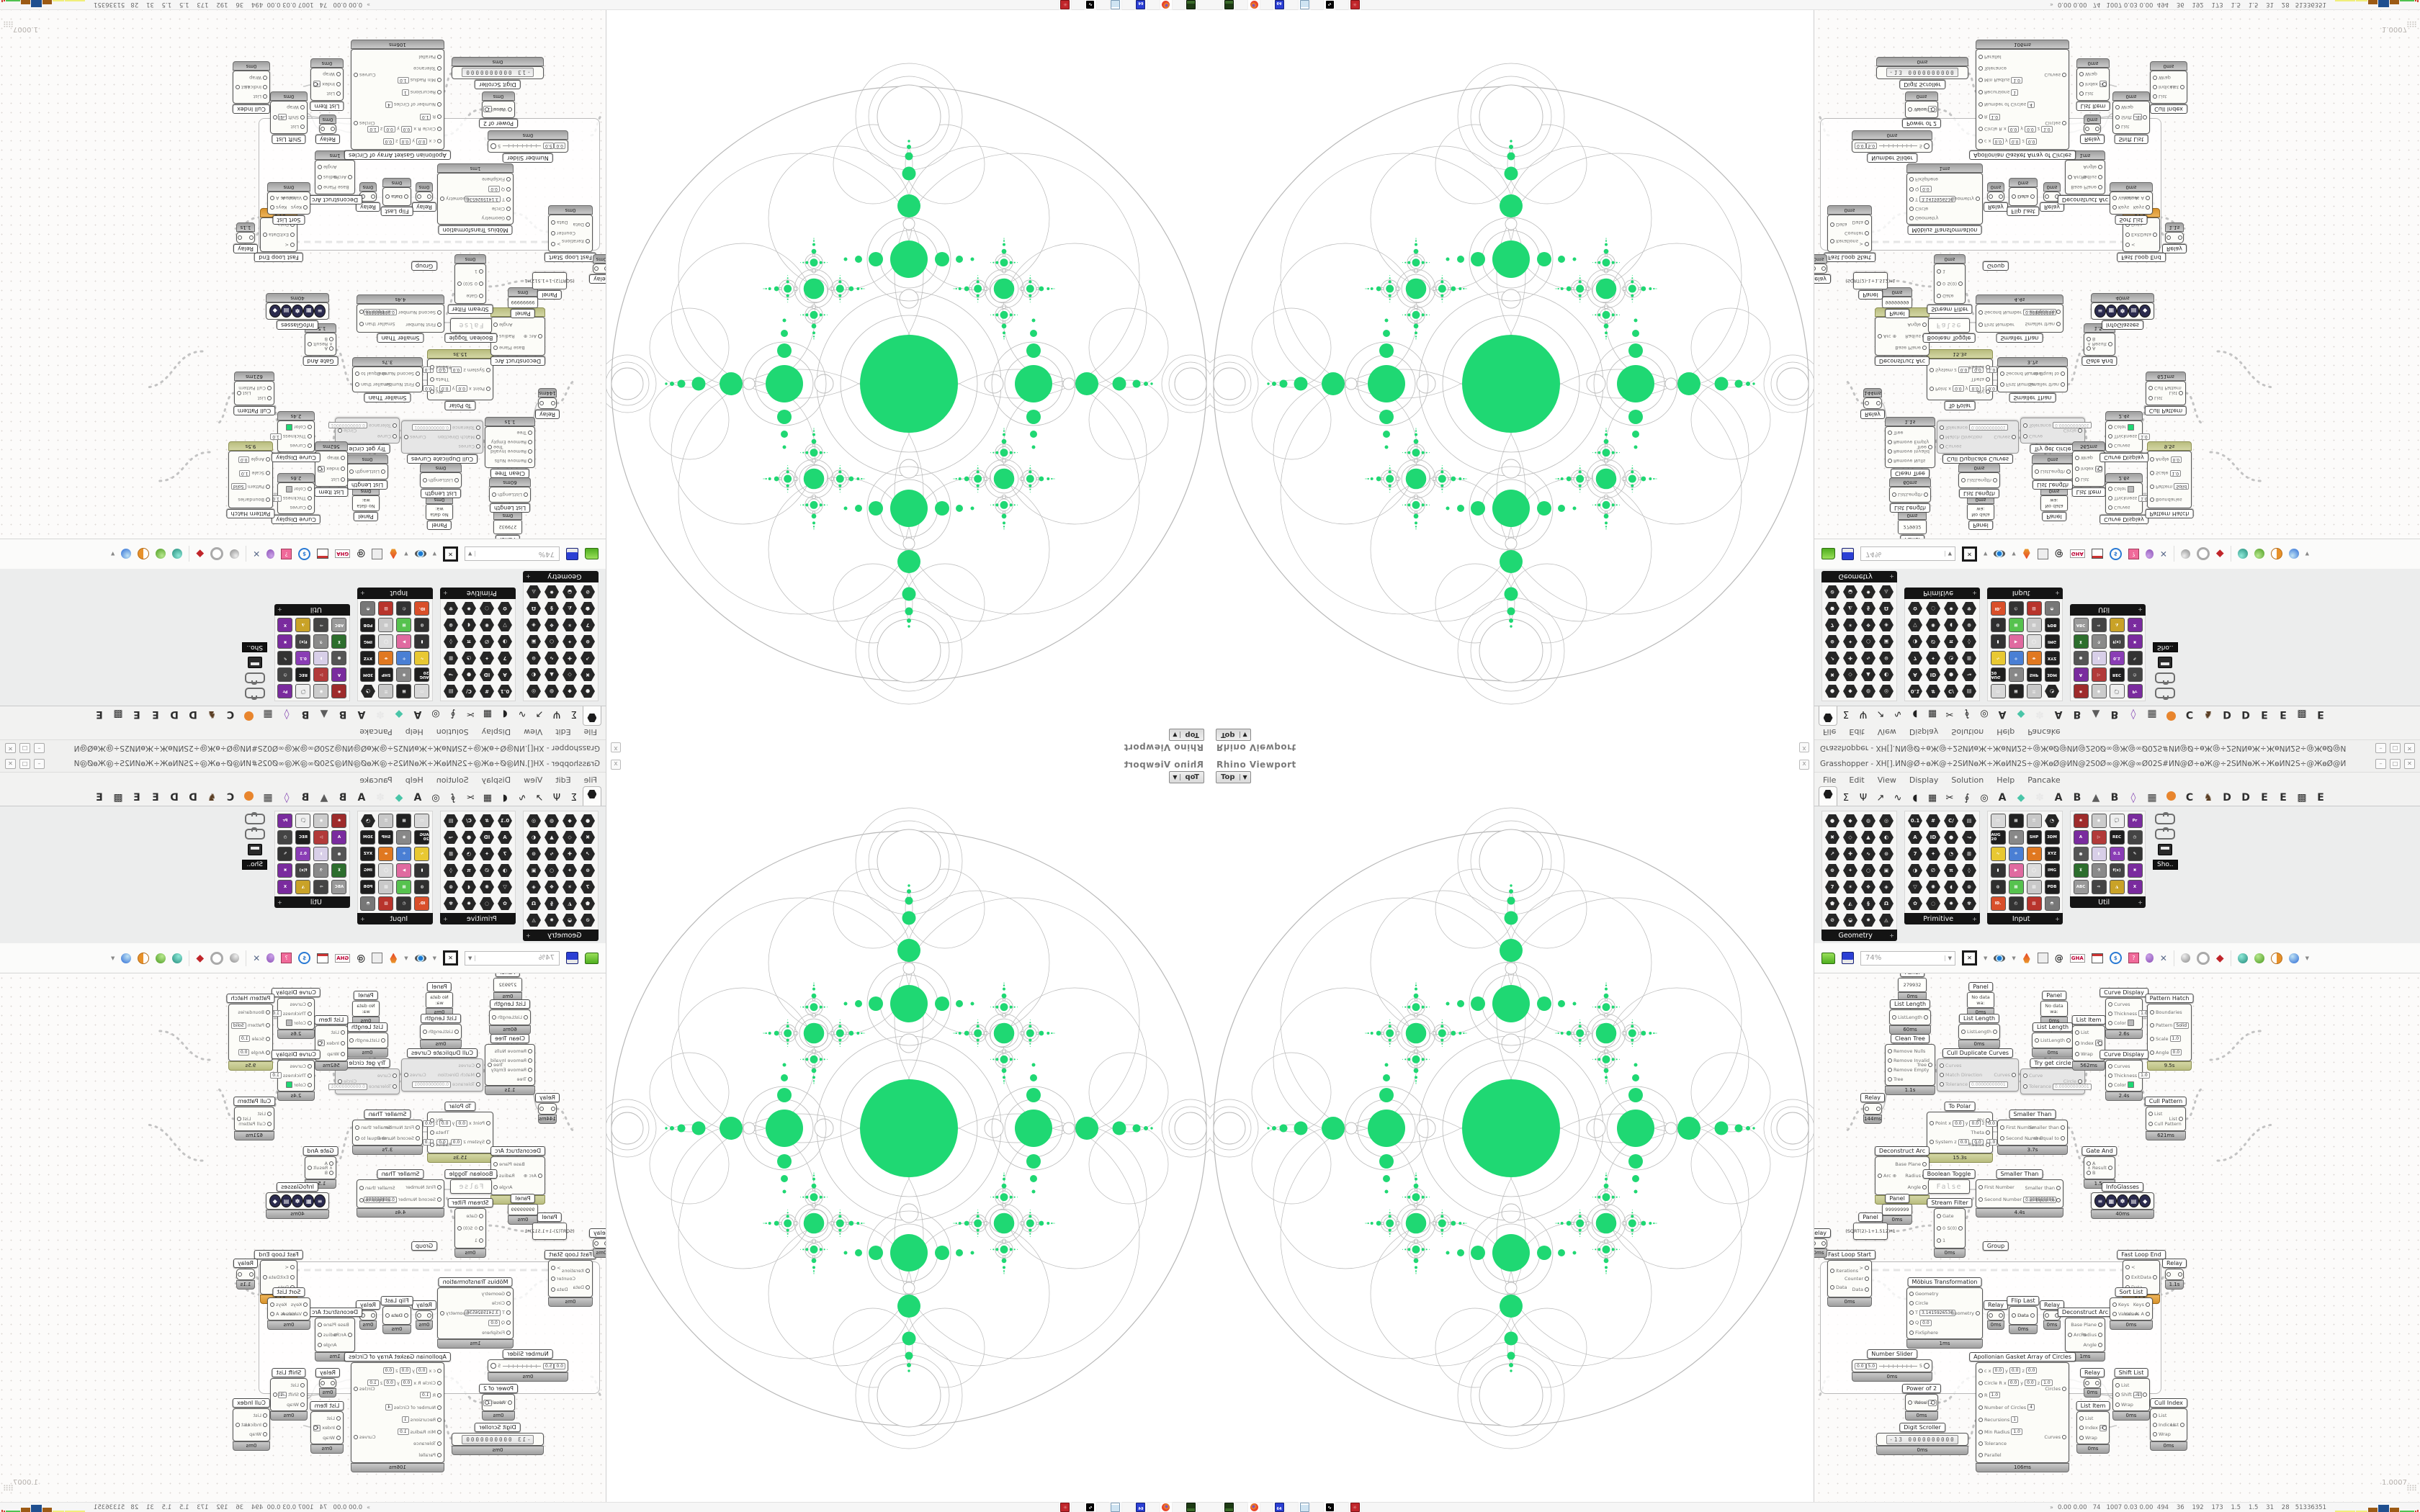  Describe the element at coordinates (301, 1004) in the screenshot. I see `input-param: Curves` at that location.